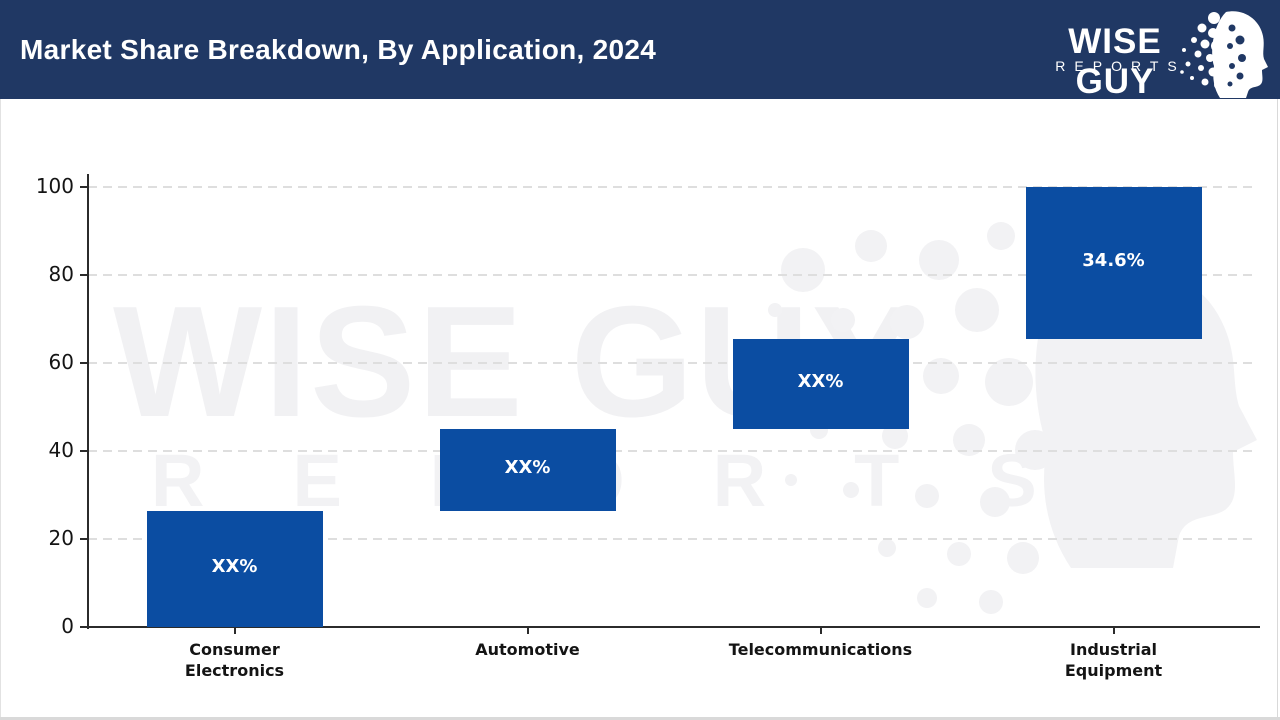  What do you see at coordinates (54, 186) in the screenshot?
I see `y-tick-label: 100` at bounding box center [54, 186].